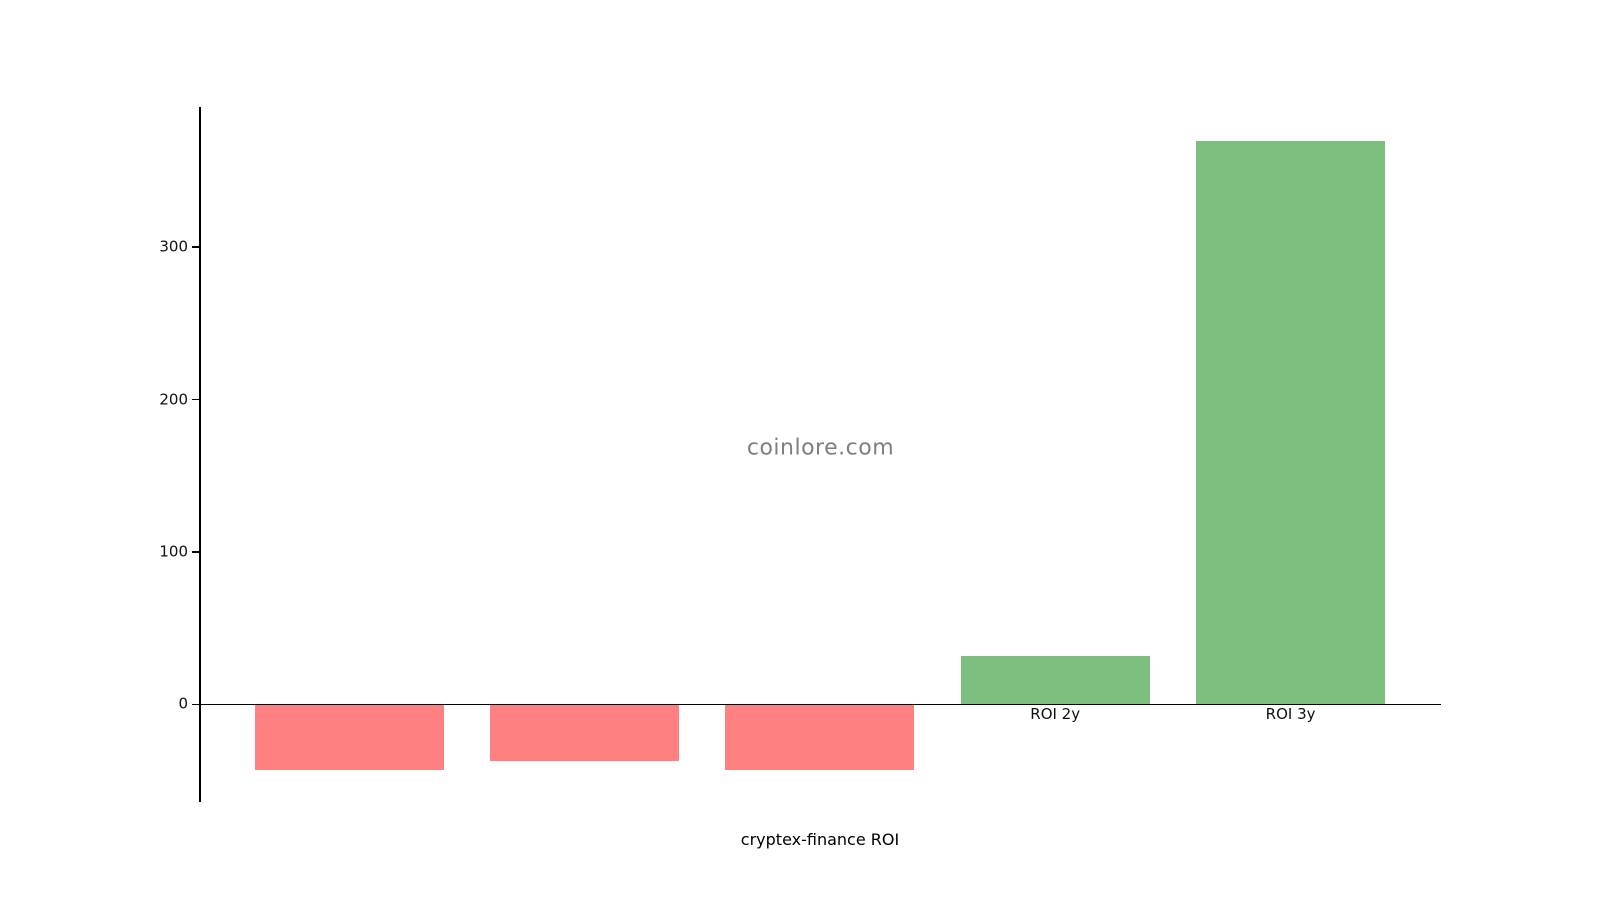 The width and height of the screenshot is (1600, 900). What do you see at coordinates (173, 551) in the screenshot?
I see `y-tick-label: 100` at bounding box center [173, 551].